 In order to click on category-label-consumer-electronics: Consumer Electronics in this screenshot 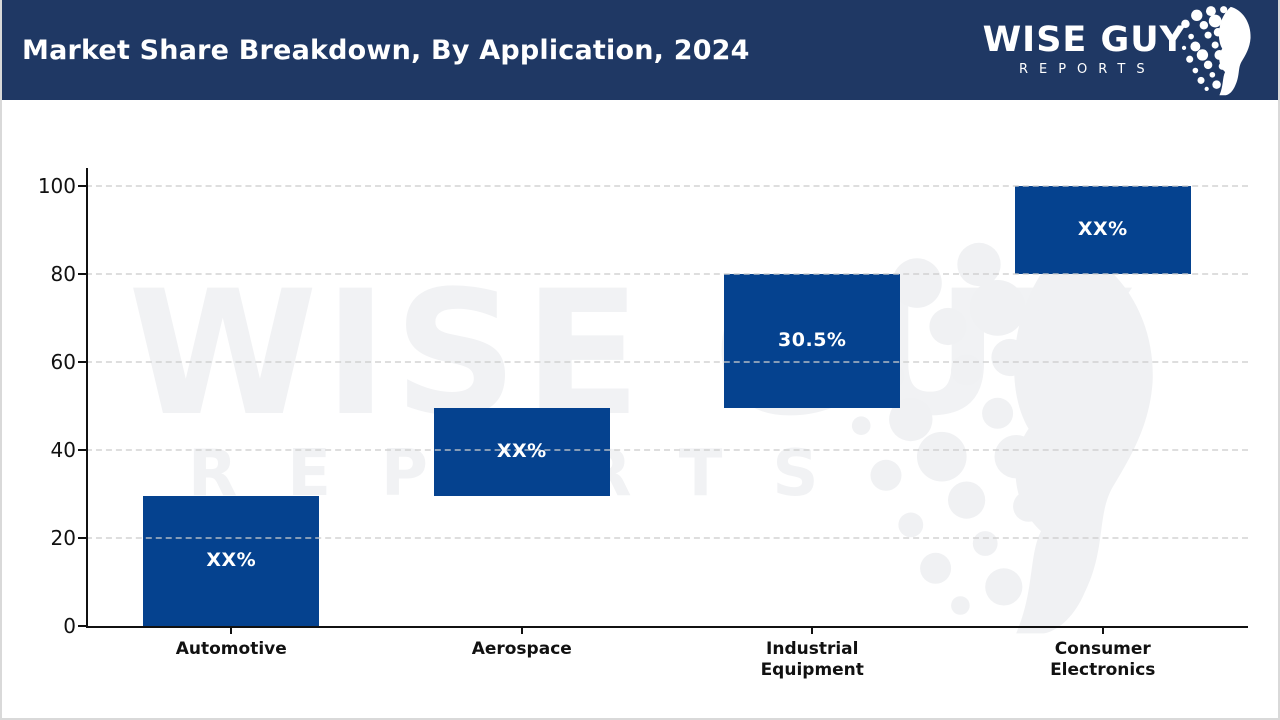, I will do `click(1103, 659)`.